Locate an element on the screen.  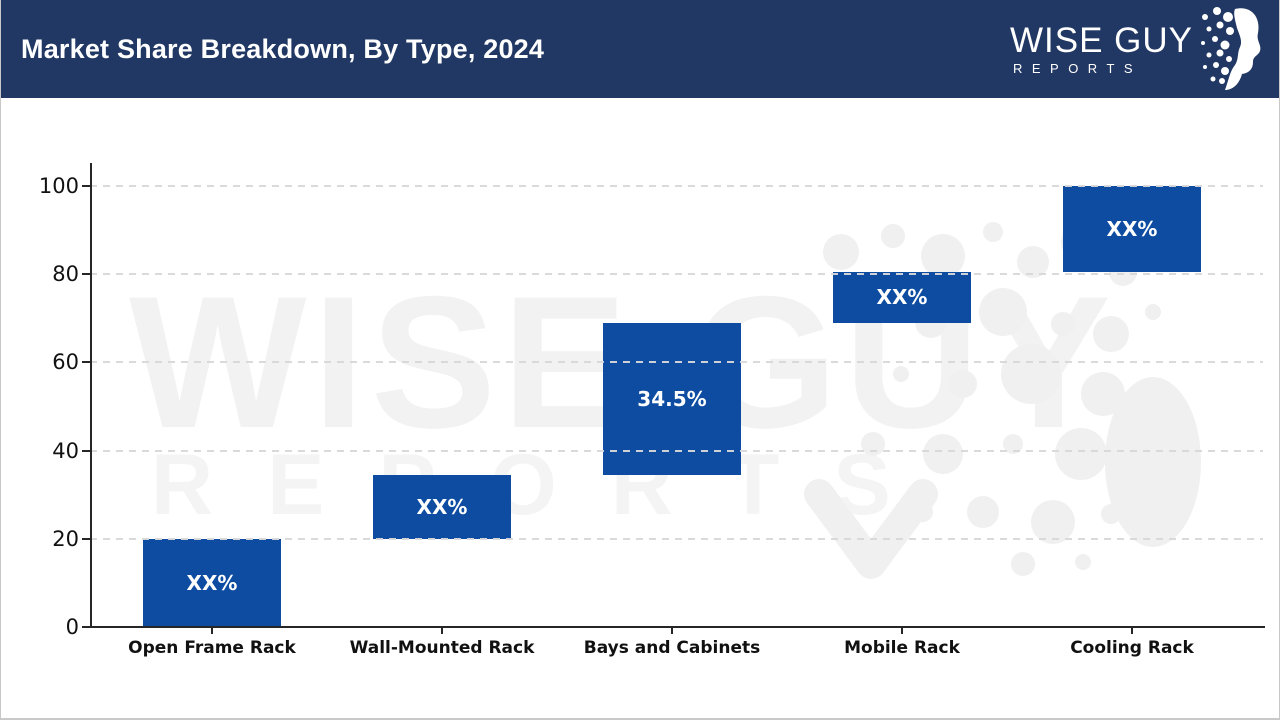
bottom-divider is located at coordinates (640, 719).